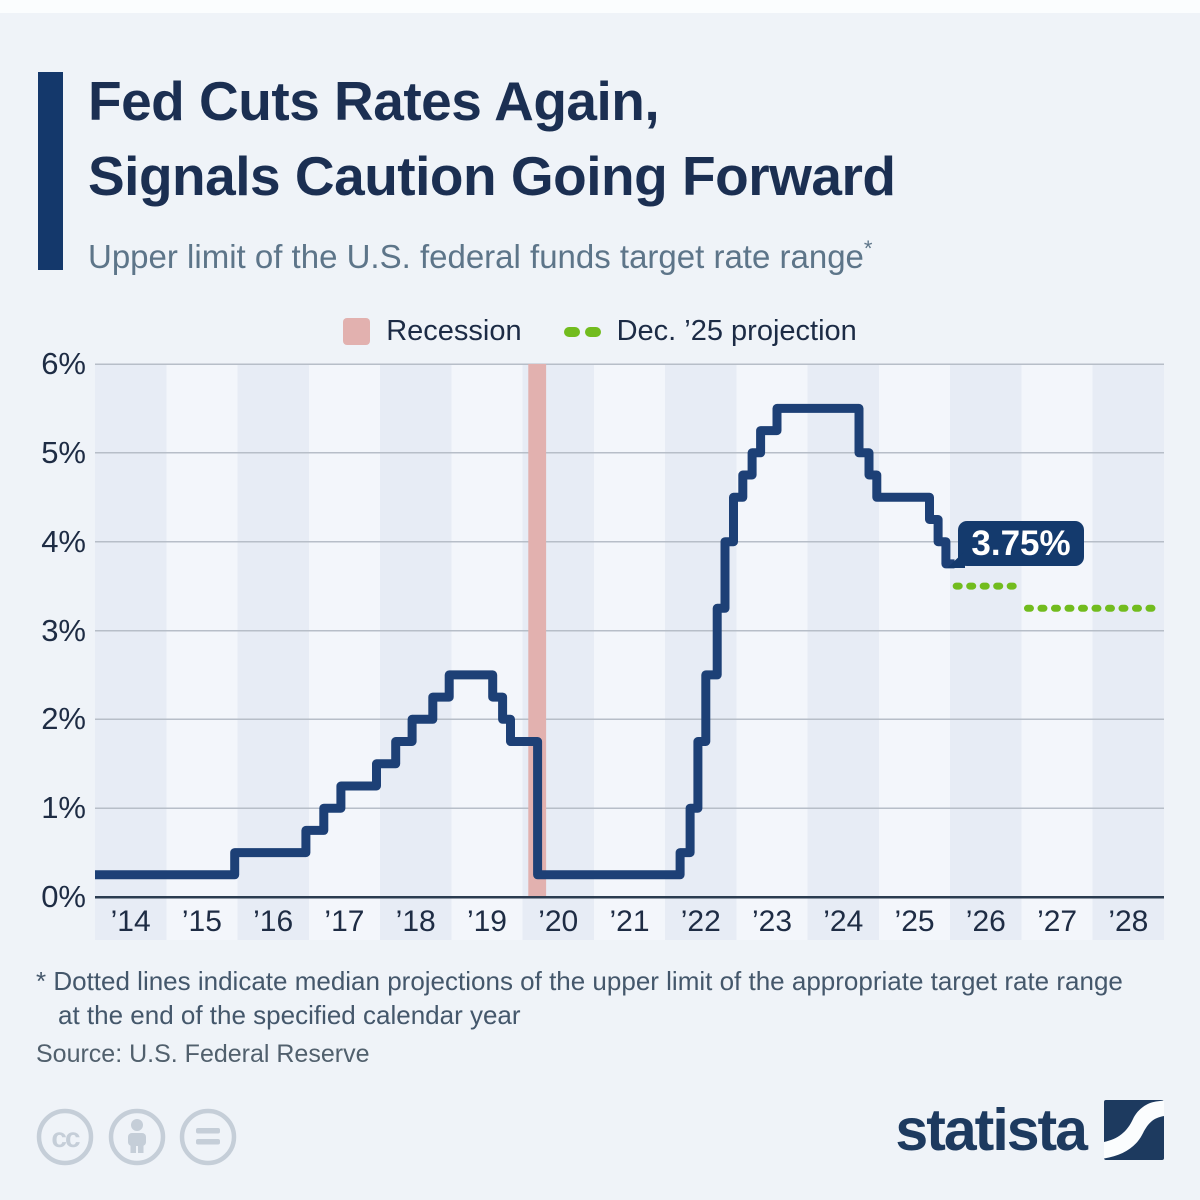 This screenshot has height=1200, width=1200. What do you see at coordinates (868, 248) in the screenshot?
I see `footnote-marker: *` at bounding box center [868, 248].